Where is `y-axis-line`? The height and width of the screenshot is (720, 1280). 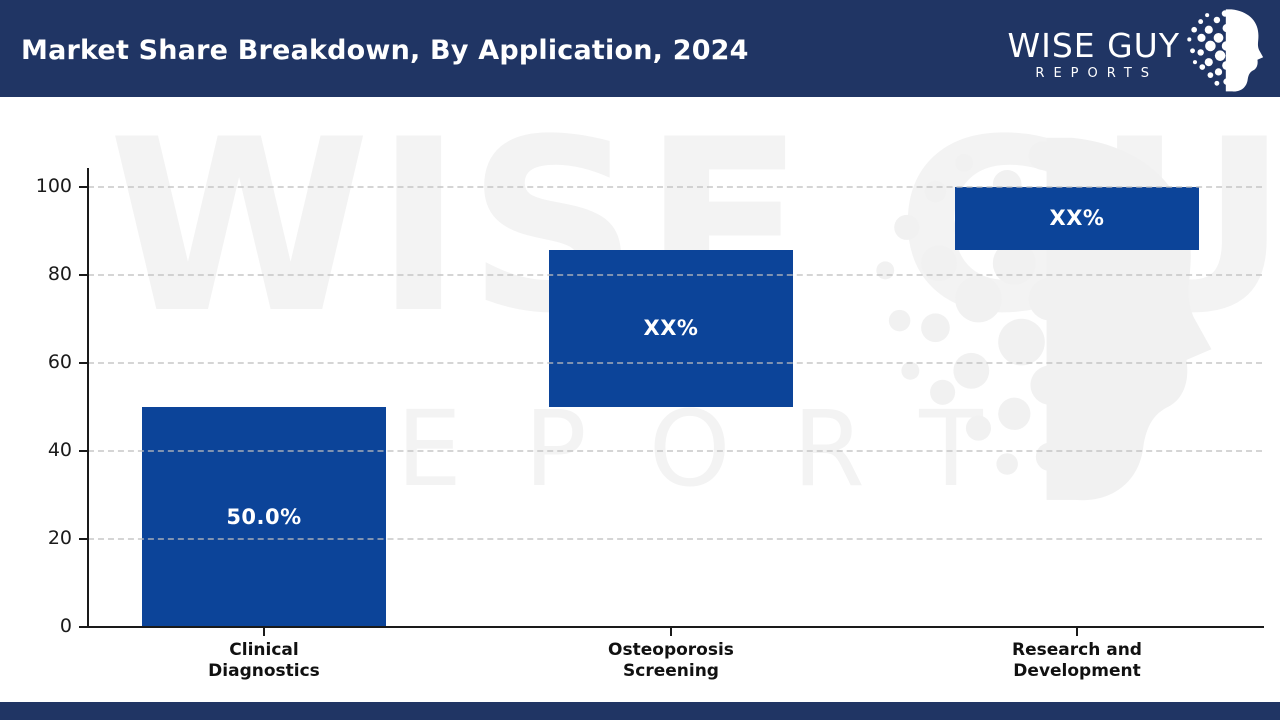 y-axis-line is located at coordinates (88, 398).